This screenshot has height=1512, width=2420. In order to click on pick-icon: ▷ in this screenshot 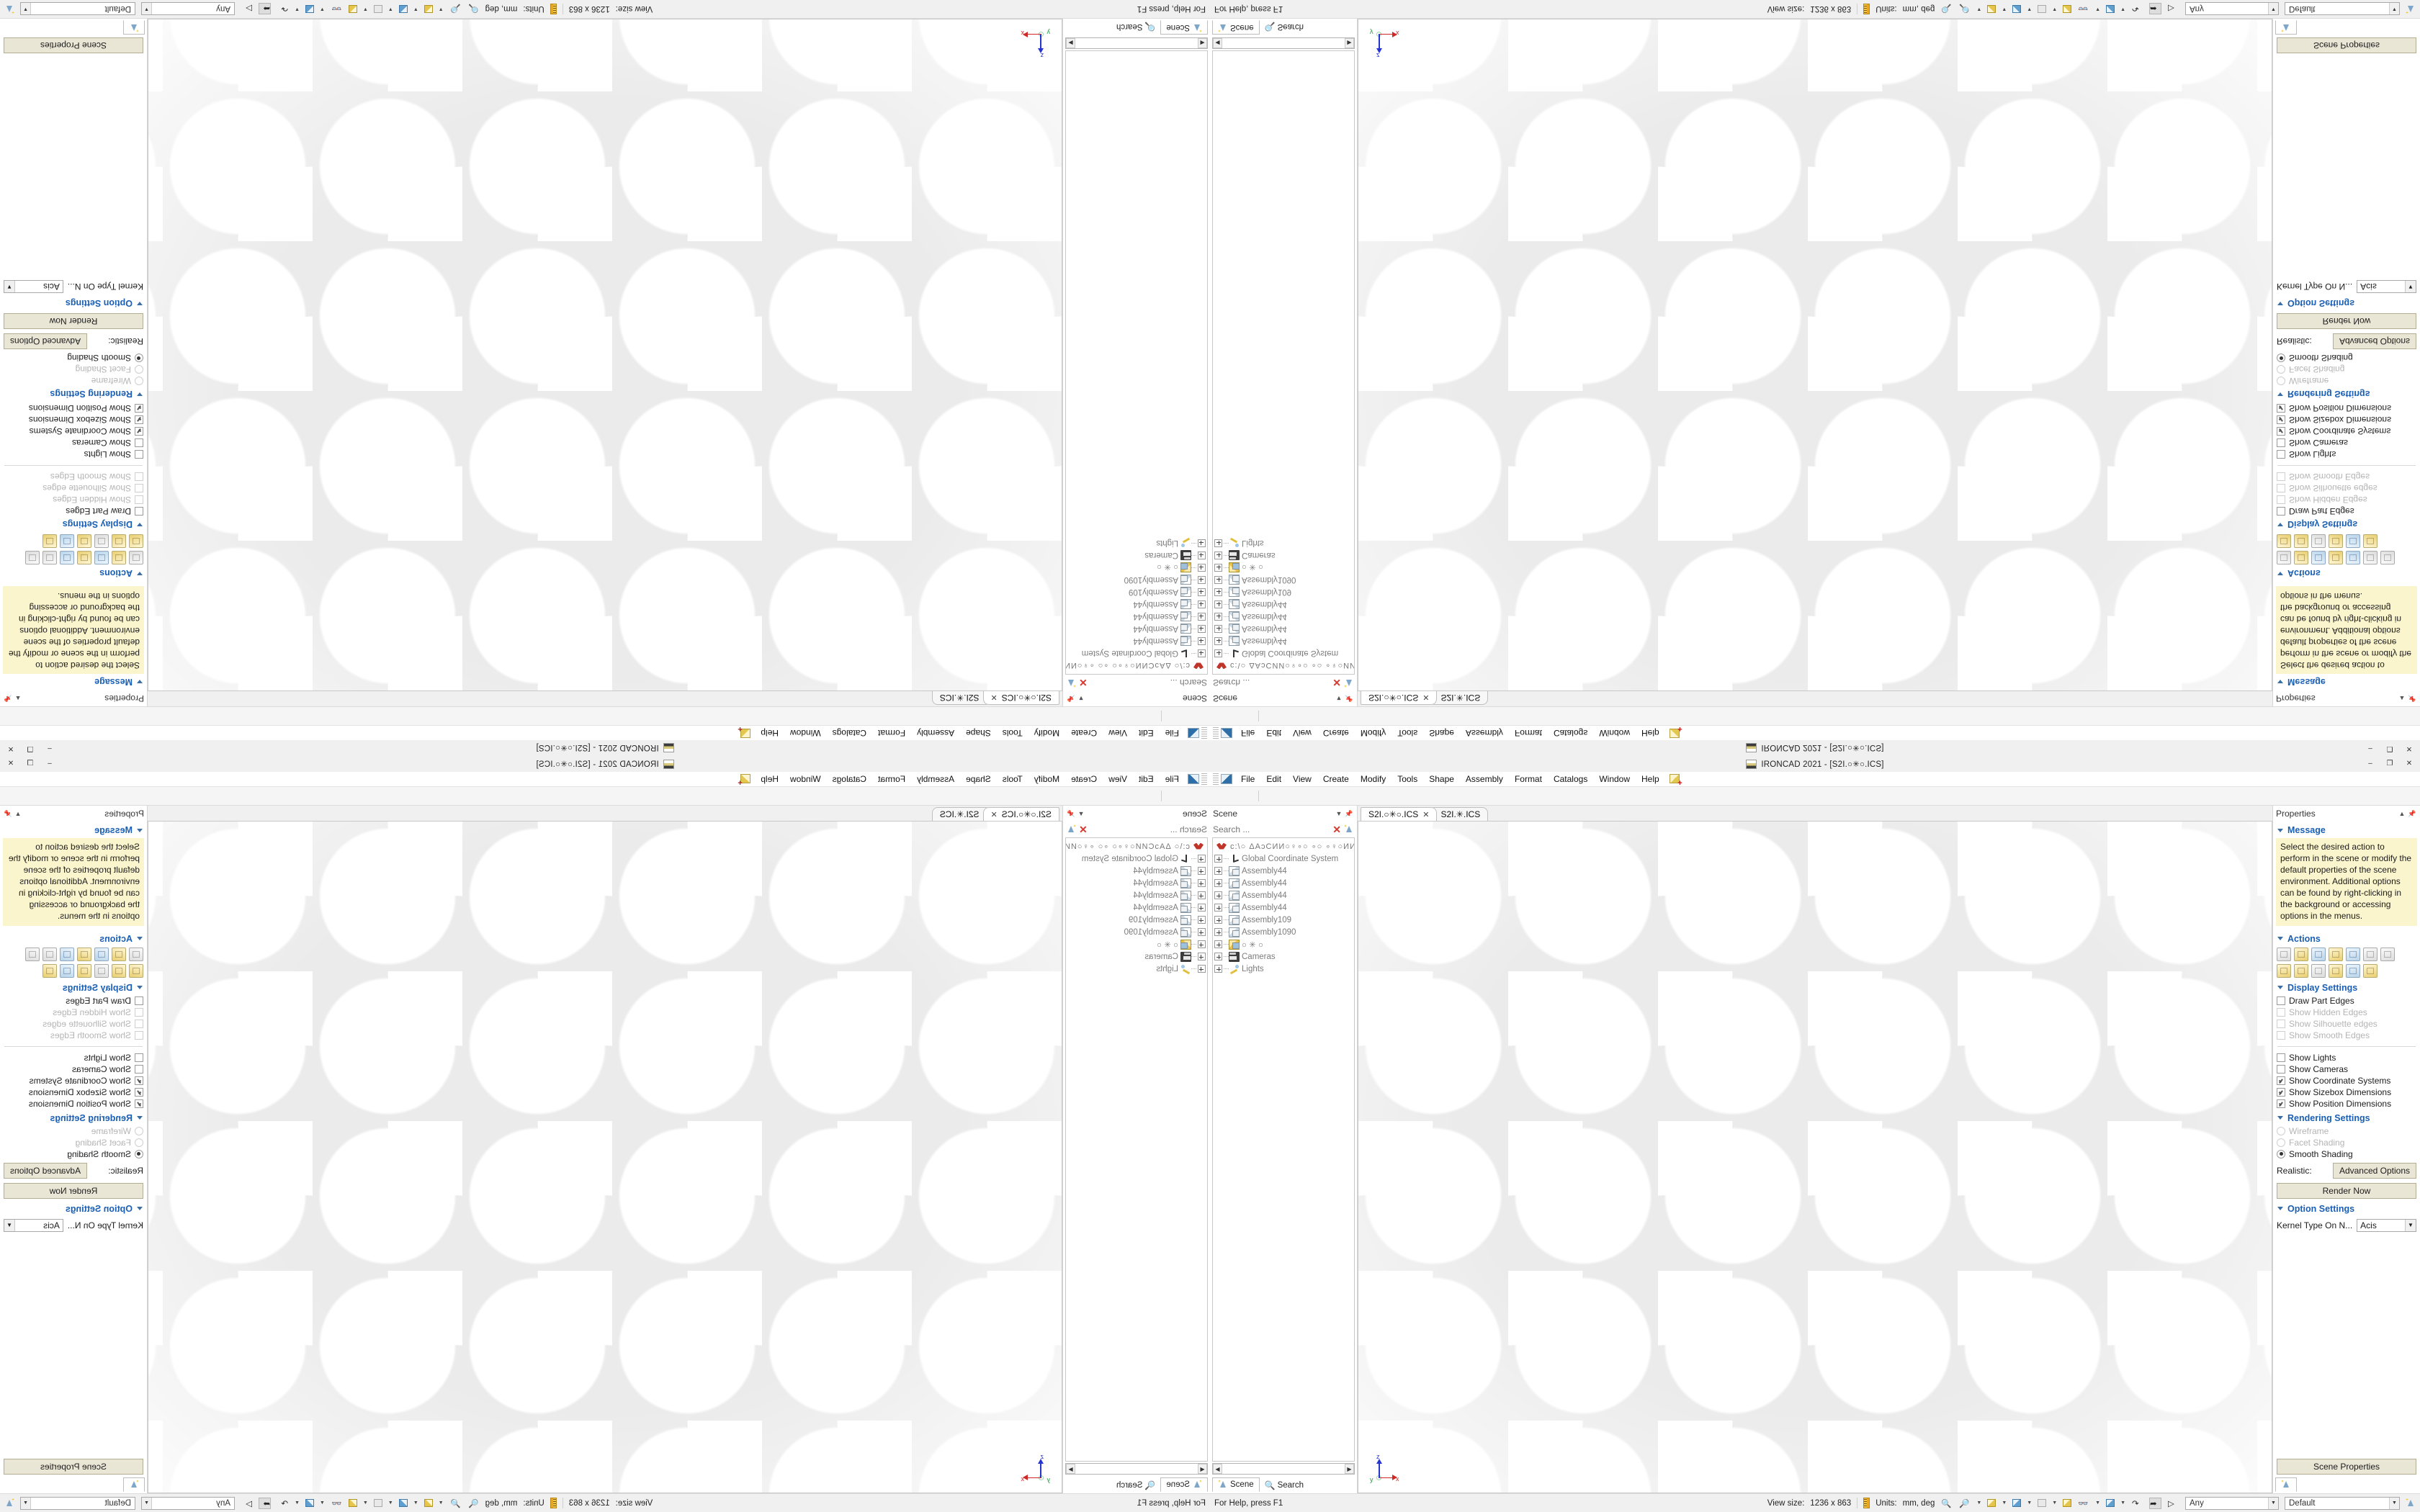, I will do `click(249, 1503)`.